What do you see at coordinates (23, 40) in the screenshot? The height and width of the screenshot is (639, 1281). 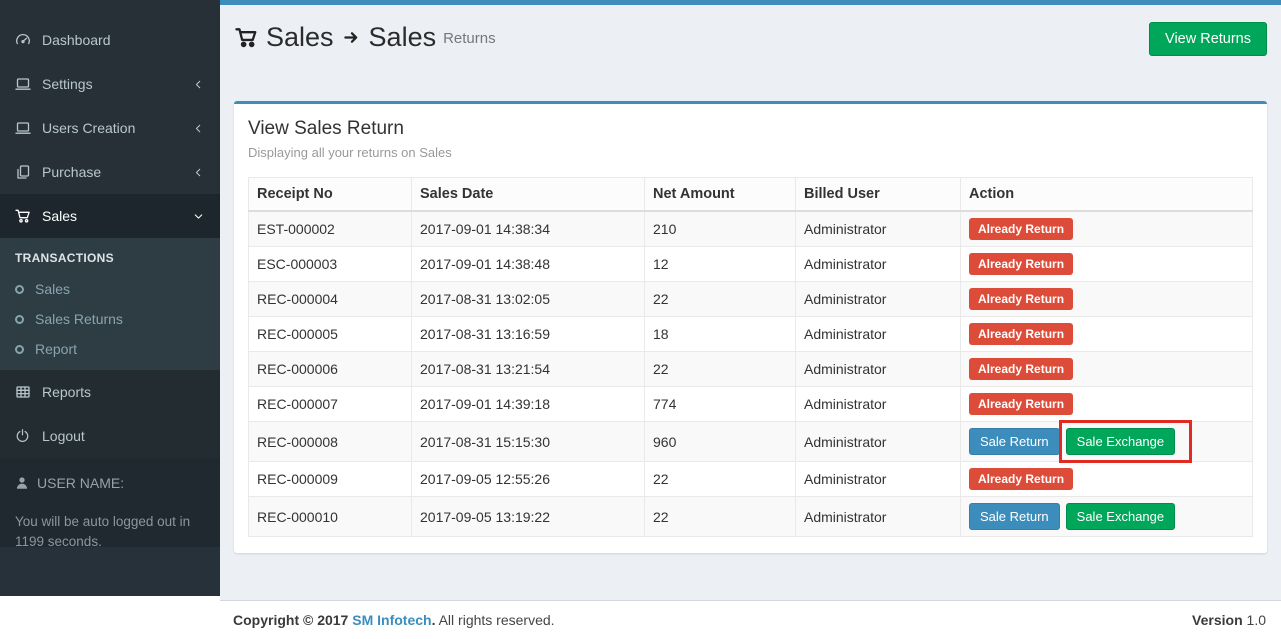 I see `dashboard-icon` at bounding box center [23, 40].